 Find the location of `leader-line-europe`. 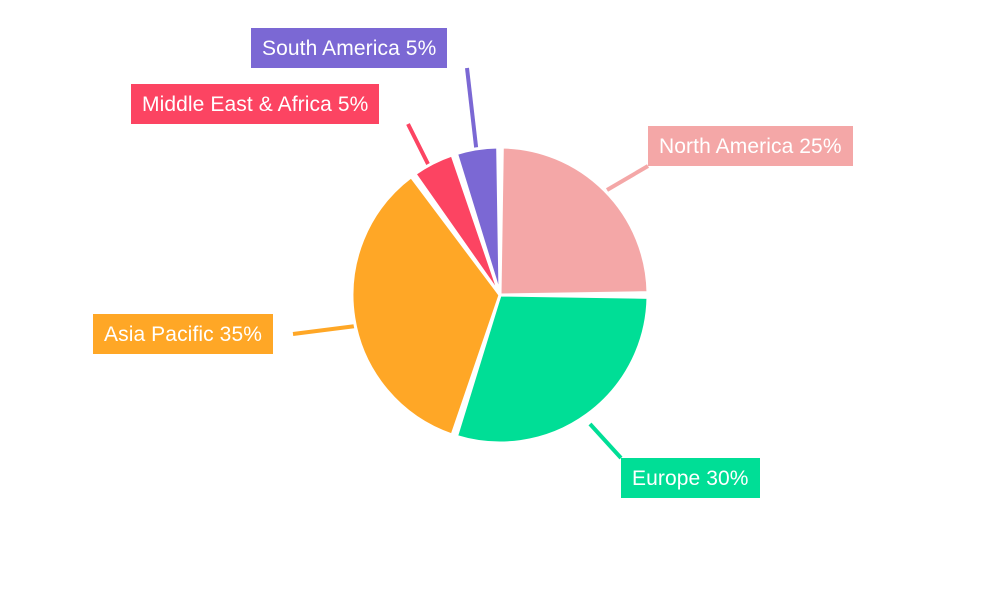

leader-line-europe is located at coordinates (605, 441).